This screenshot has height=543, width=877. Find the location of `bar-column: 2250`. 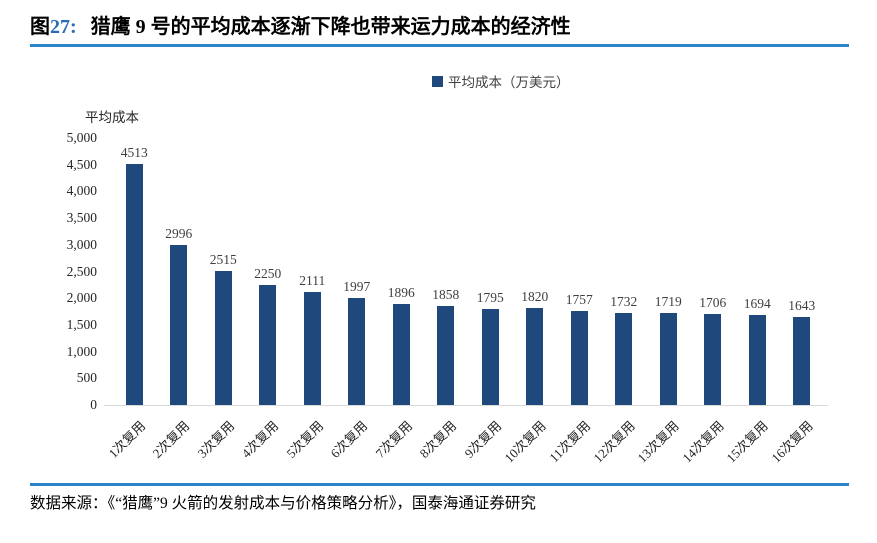

bar-column: 2250 is located at coordinates (268, 271).